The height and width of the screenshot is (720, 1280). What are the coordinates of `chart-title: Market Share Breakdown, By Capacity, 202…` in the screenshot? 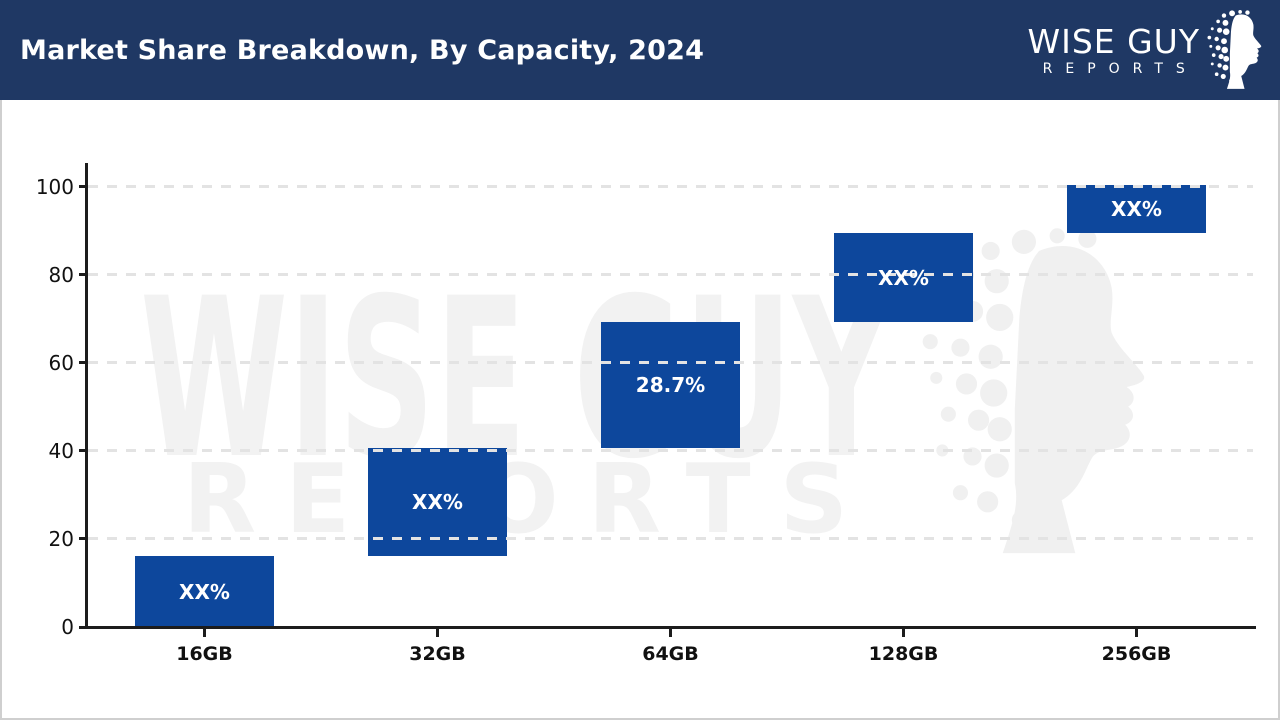 It's located at (362, 50).